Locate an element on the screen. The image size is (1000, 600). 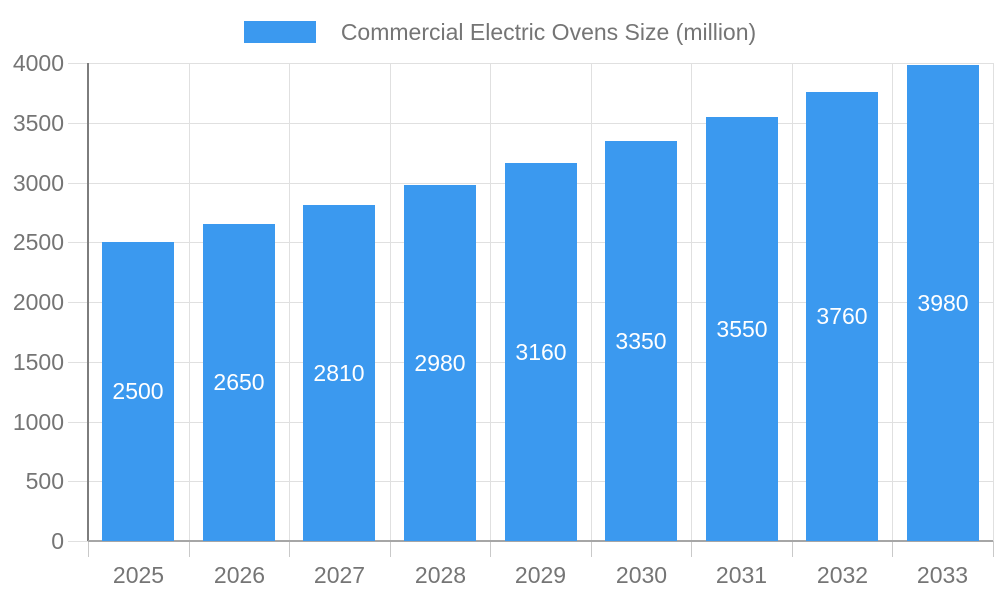
y-axis-tick-label: 4000 is located at coordinates (38, 63).